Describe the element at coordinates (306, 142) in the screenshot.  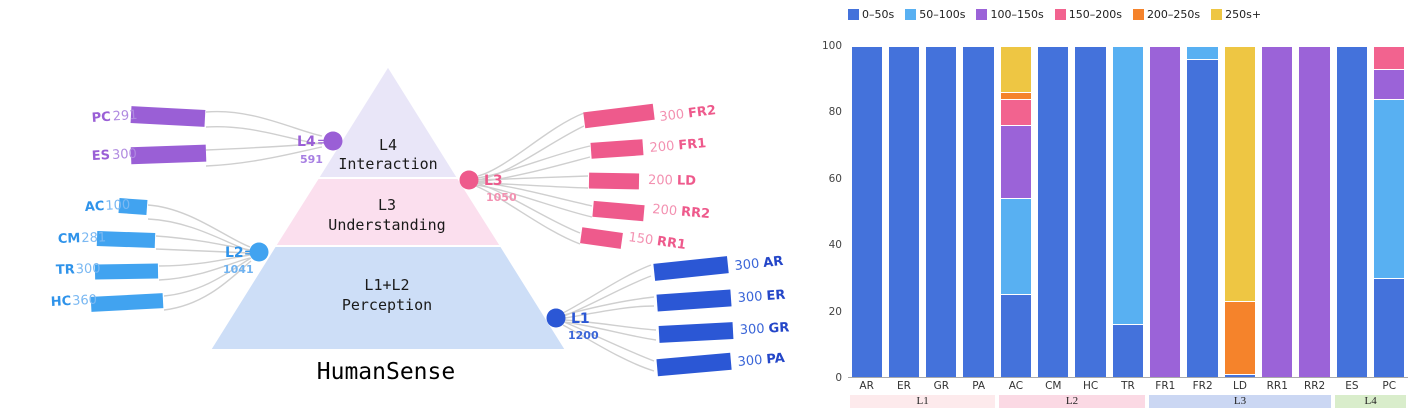
I see `node-l4-label: L4` at that location.